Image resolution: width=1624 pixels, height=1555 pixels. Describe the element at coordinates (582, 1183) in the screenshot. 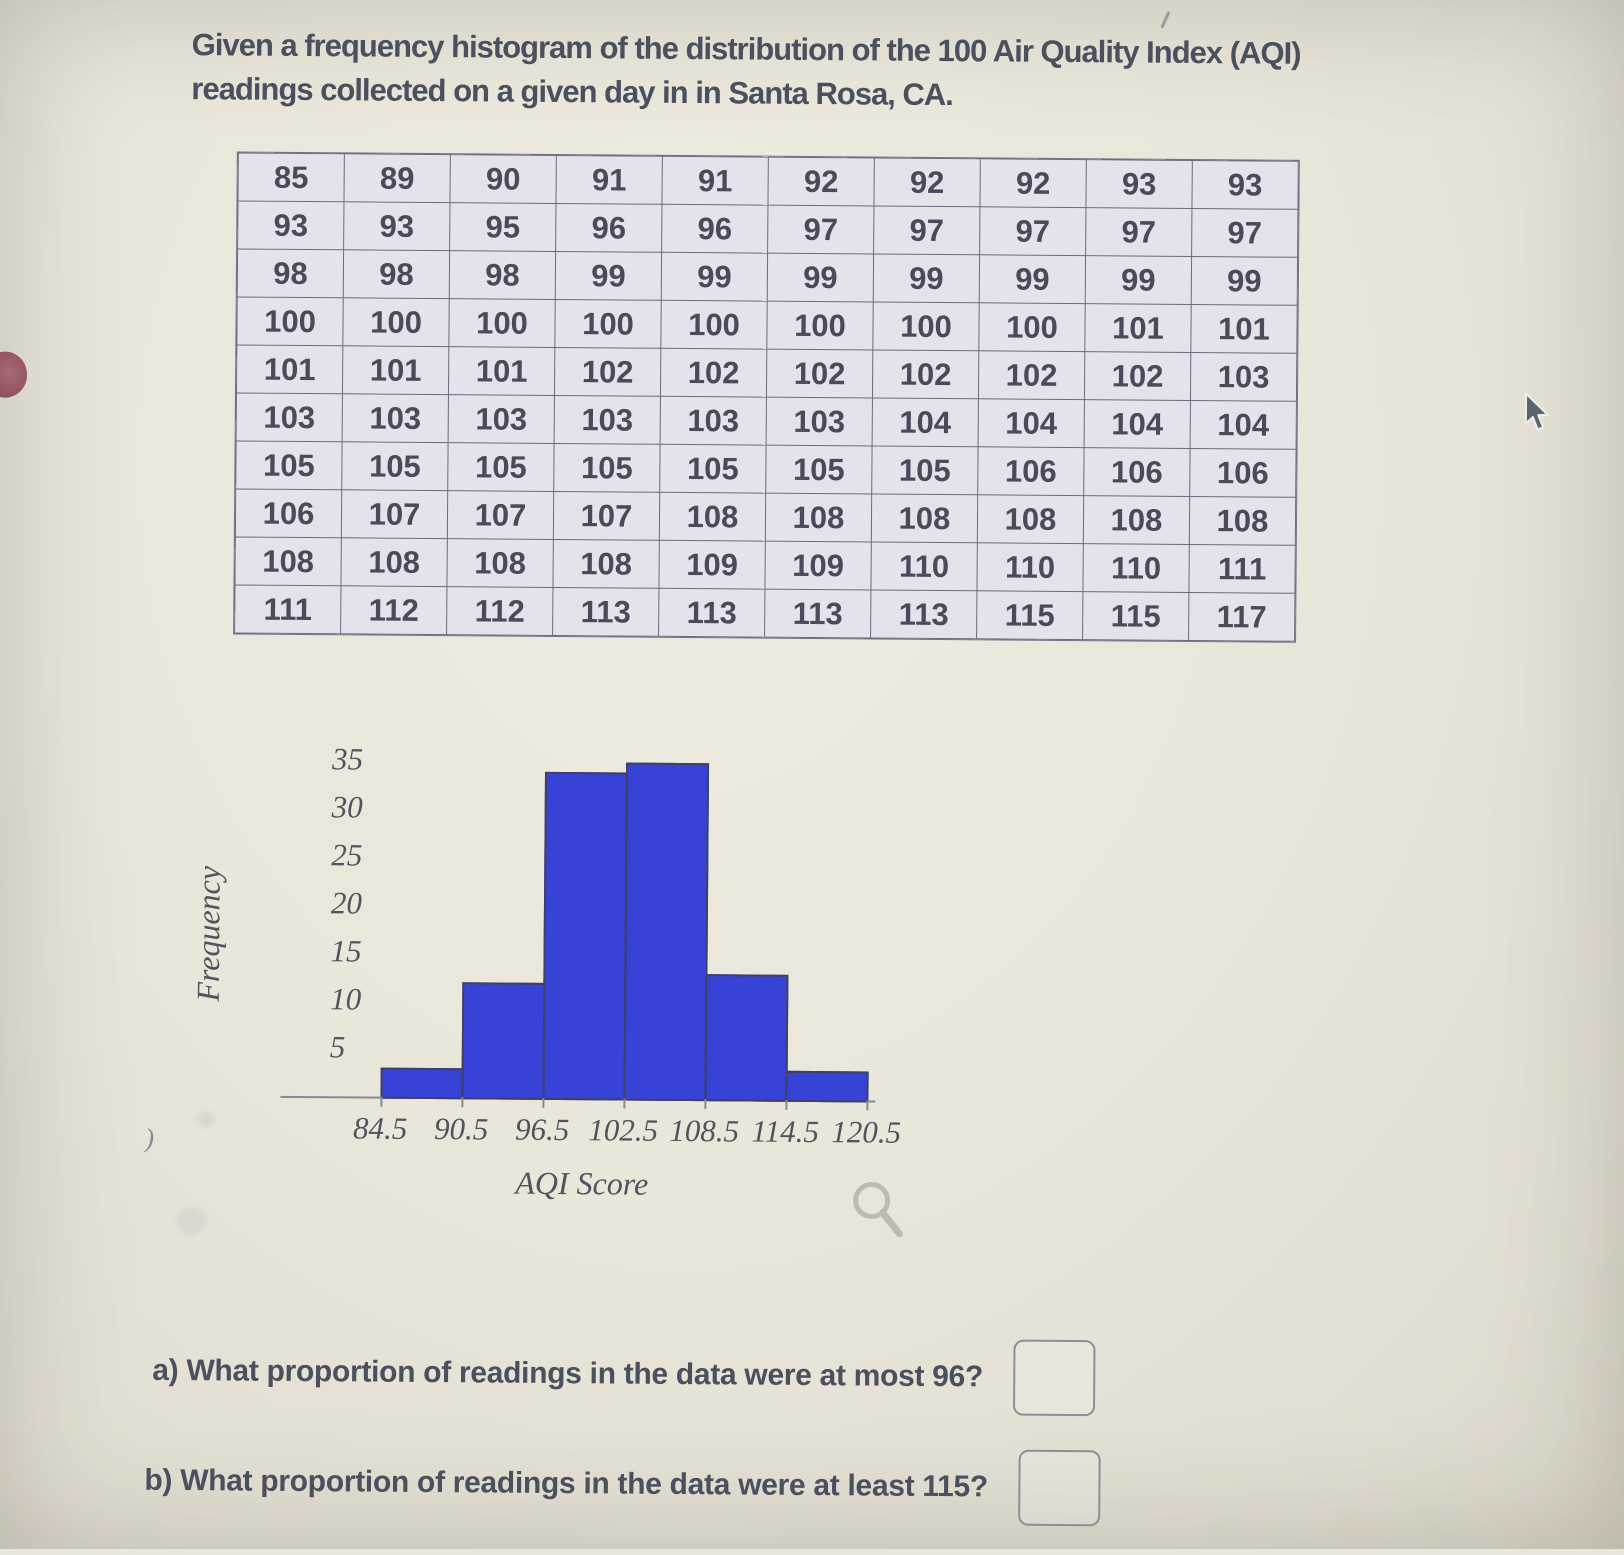

I see `x-axis-label: AQI Score` at that location.